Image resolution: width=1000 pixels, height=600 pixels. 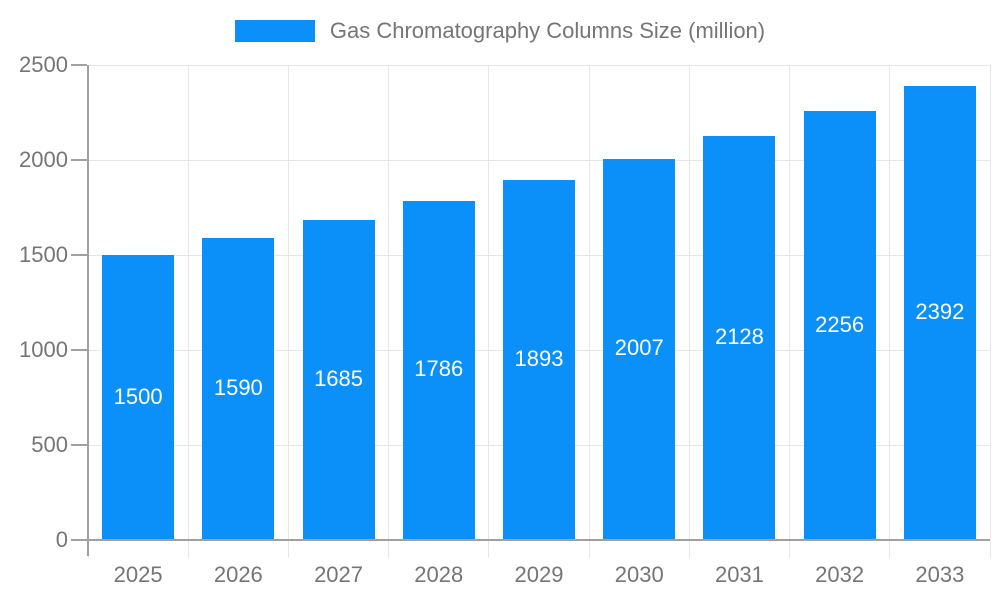 What do you see at coordinates (61, 539) in the screenshot?
I see `y-axis-tick-label: 0` at bounding box center [61, 539].